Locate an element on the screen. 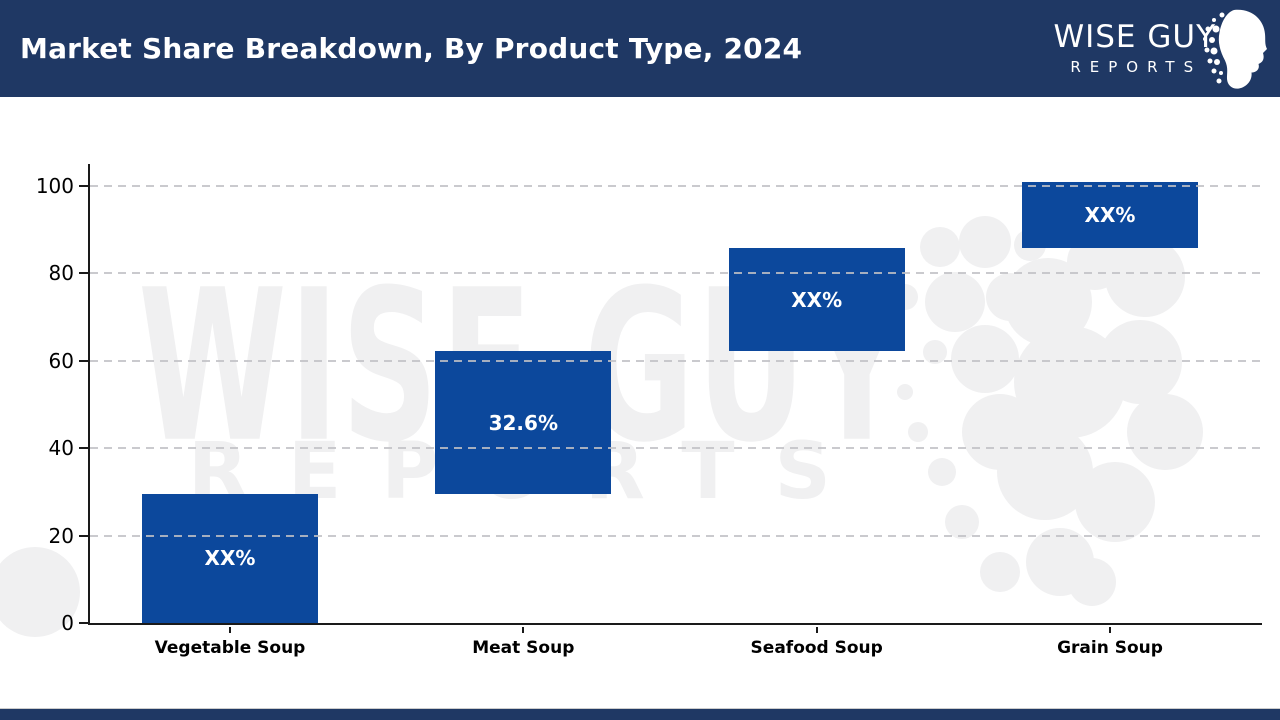  logo-wordmark: WISE GUY is located at coordinates (1134, 36).